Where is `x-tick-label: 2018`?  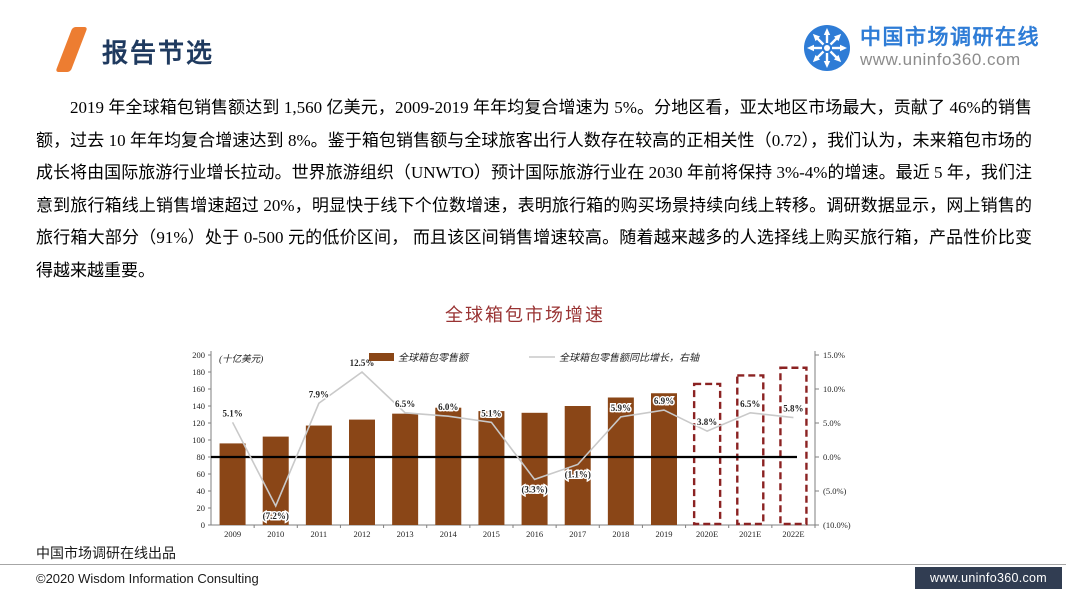 x-tick-label: 2018 is located at coordinates (620, 534).